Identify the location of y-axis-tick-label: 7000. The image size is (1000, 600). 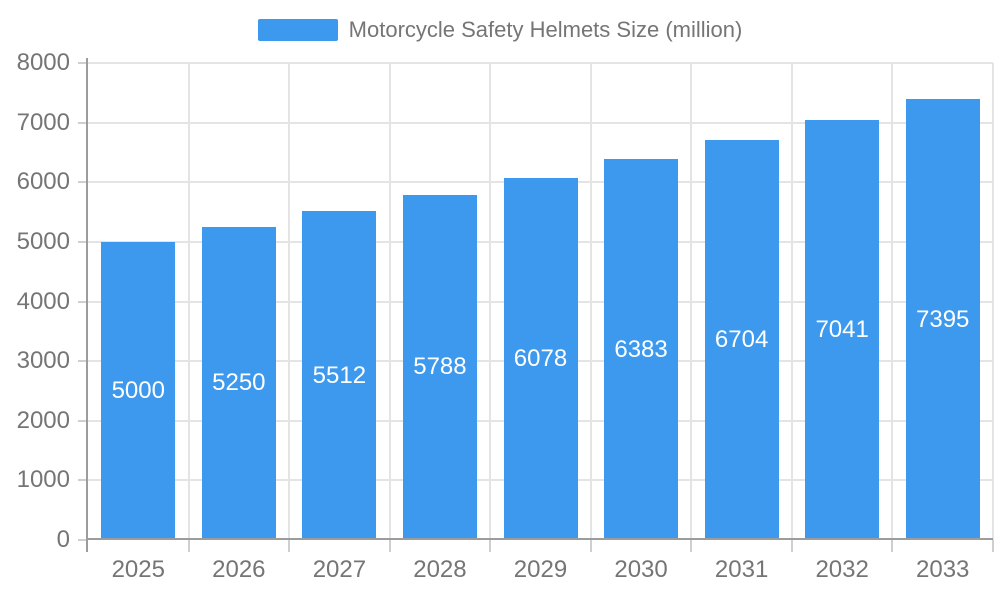
(43, 122).